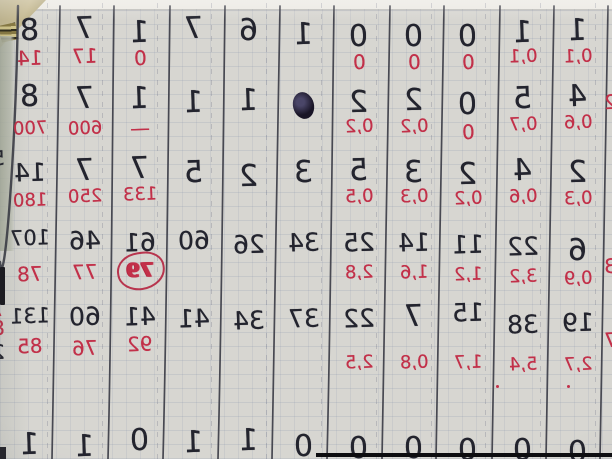  I want to click on ledger-cell-black: 4, so click(578, 97).